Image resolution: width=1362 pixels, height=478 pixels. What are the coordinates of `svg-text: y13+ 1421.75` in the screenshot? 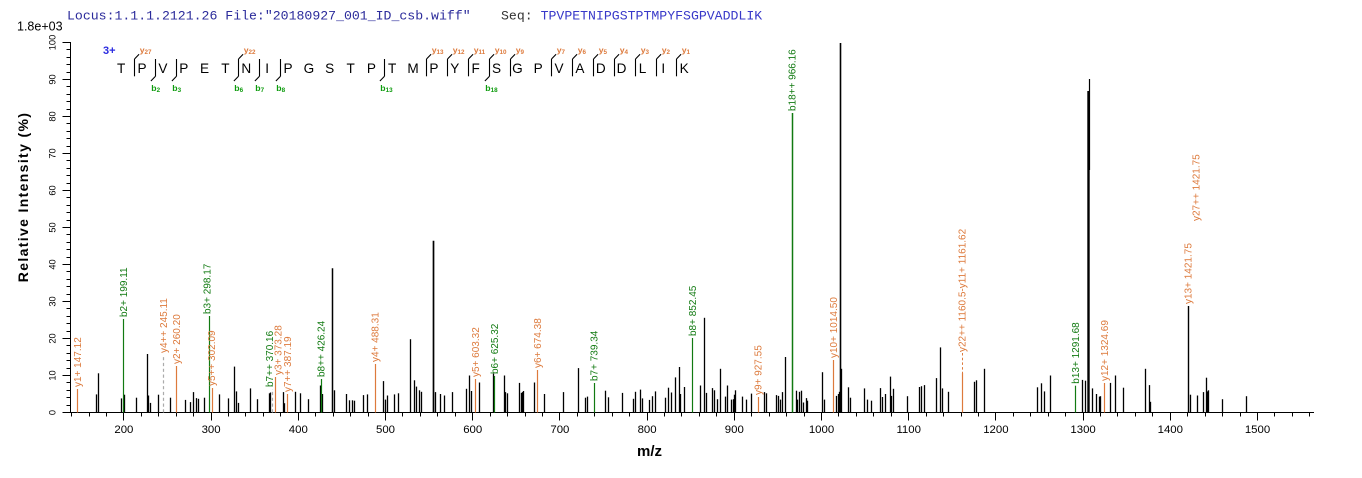 It's located at (1188, 273).